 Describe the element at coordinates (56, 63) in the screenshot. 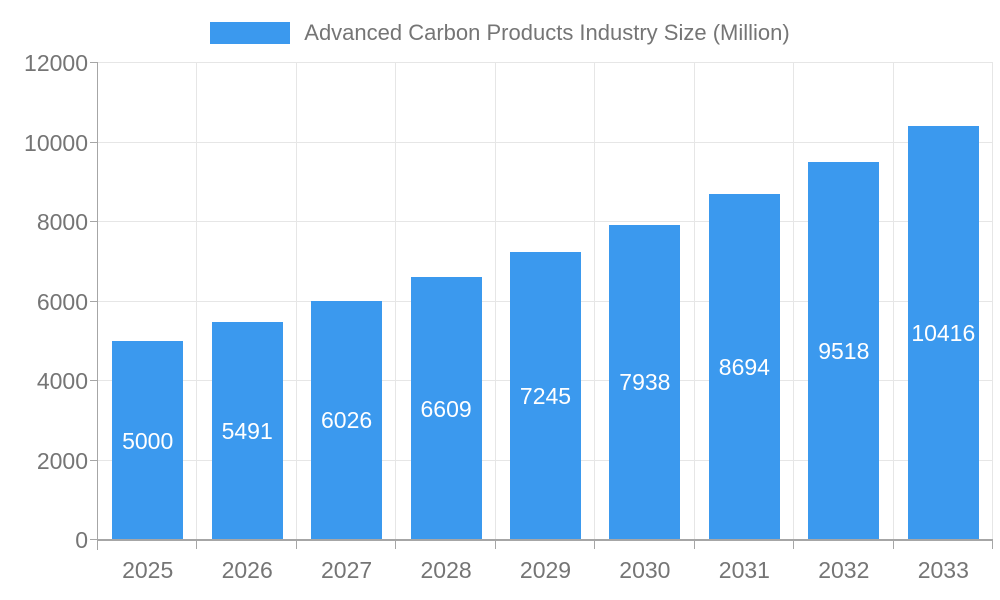

I see `y-tick-label: 12000` at that location.